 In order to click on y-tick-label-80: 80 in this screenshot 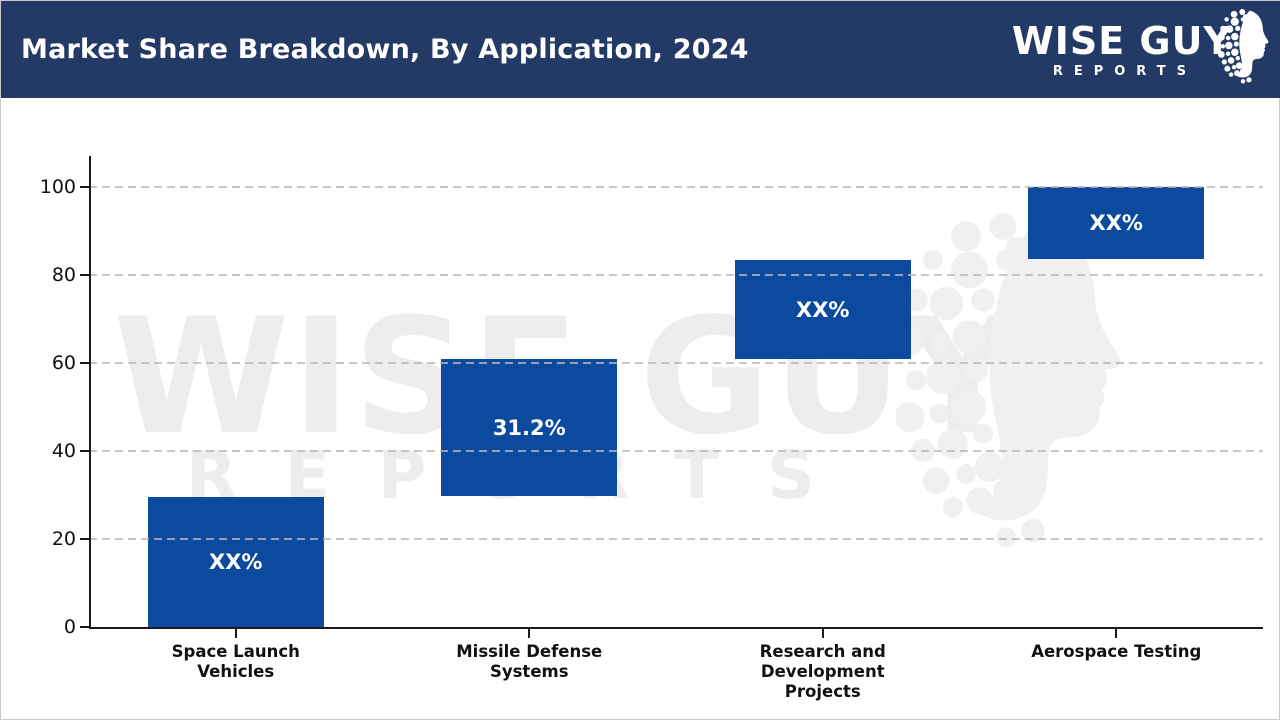, I will do `click(63, 275)`.